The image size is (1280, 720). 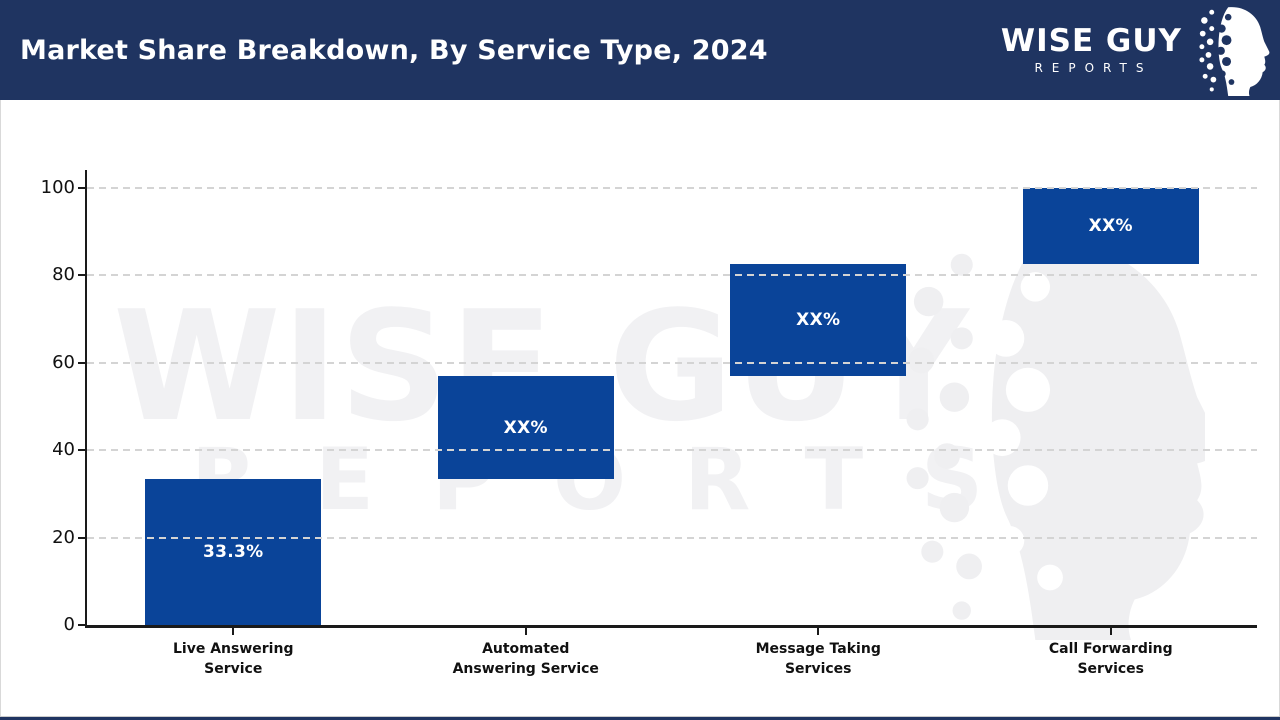 I want to click on brand-subtitle: REPORTS, so click(x=1093, y=67).